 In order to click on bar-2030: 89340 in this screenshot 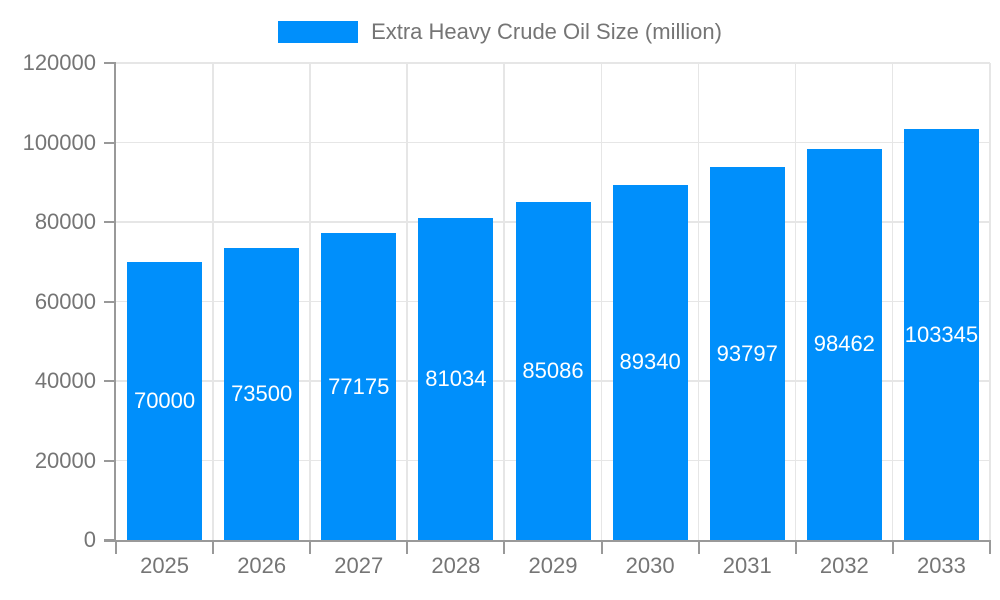, I will do `click(650, 362)`.